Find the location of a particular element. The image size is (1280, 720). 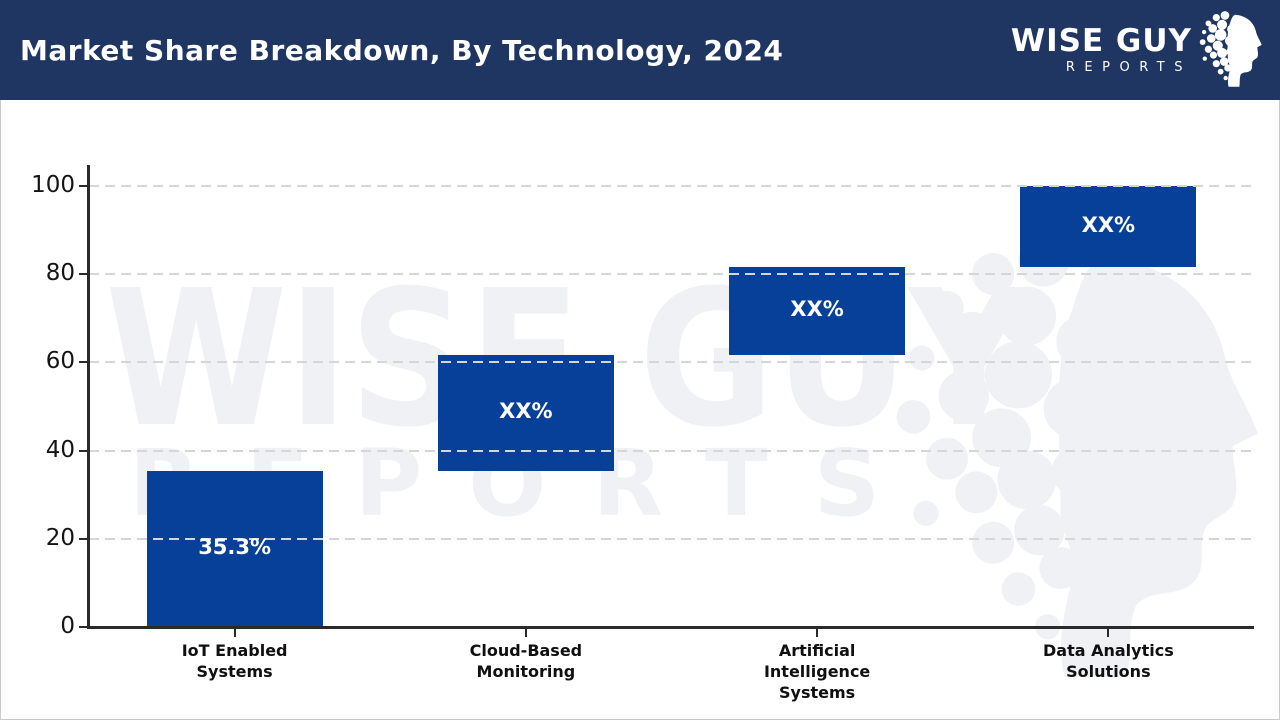

y-tick-label: 80 is located at coordinates (60, 273).